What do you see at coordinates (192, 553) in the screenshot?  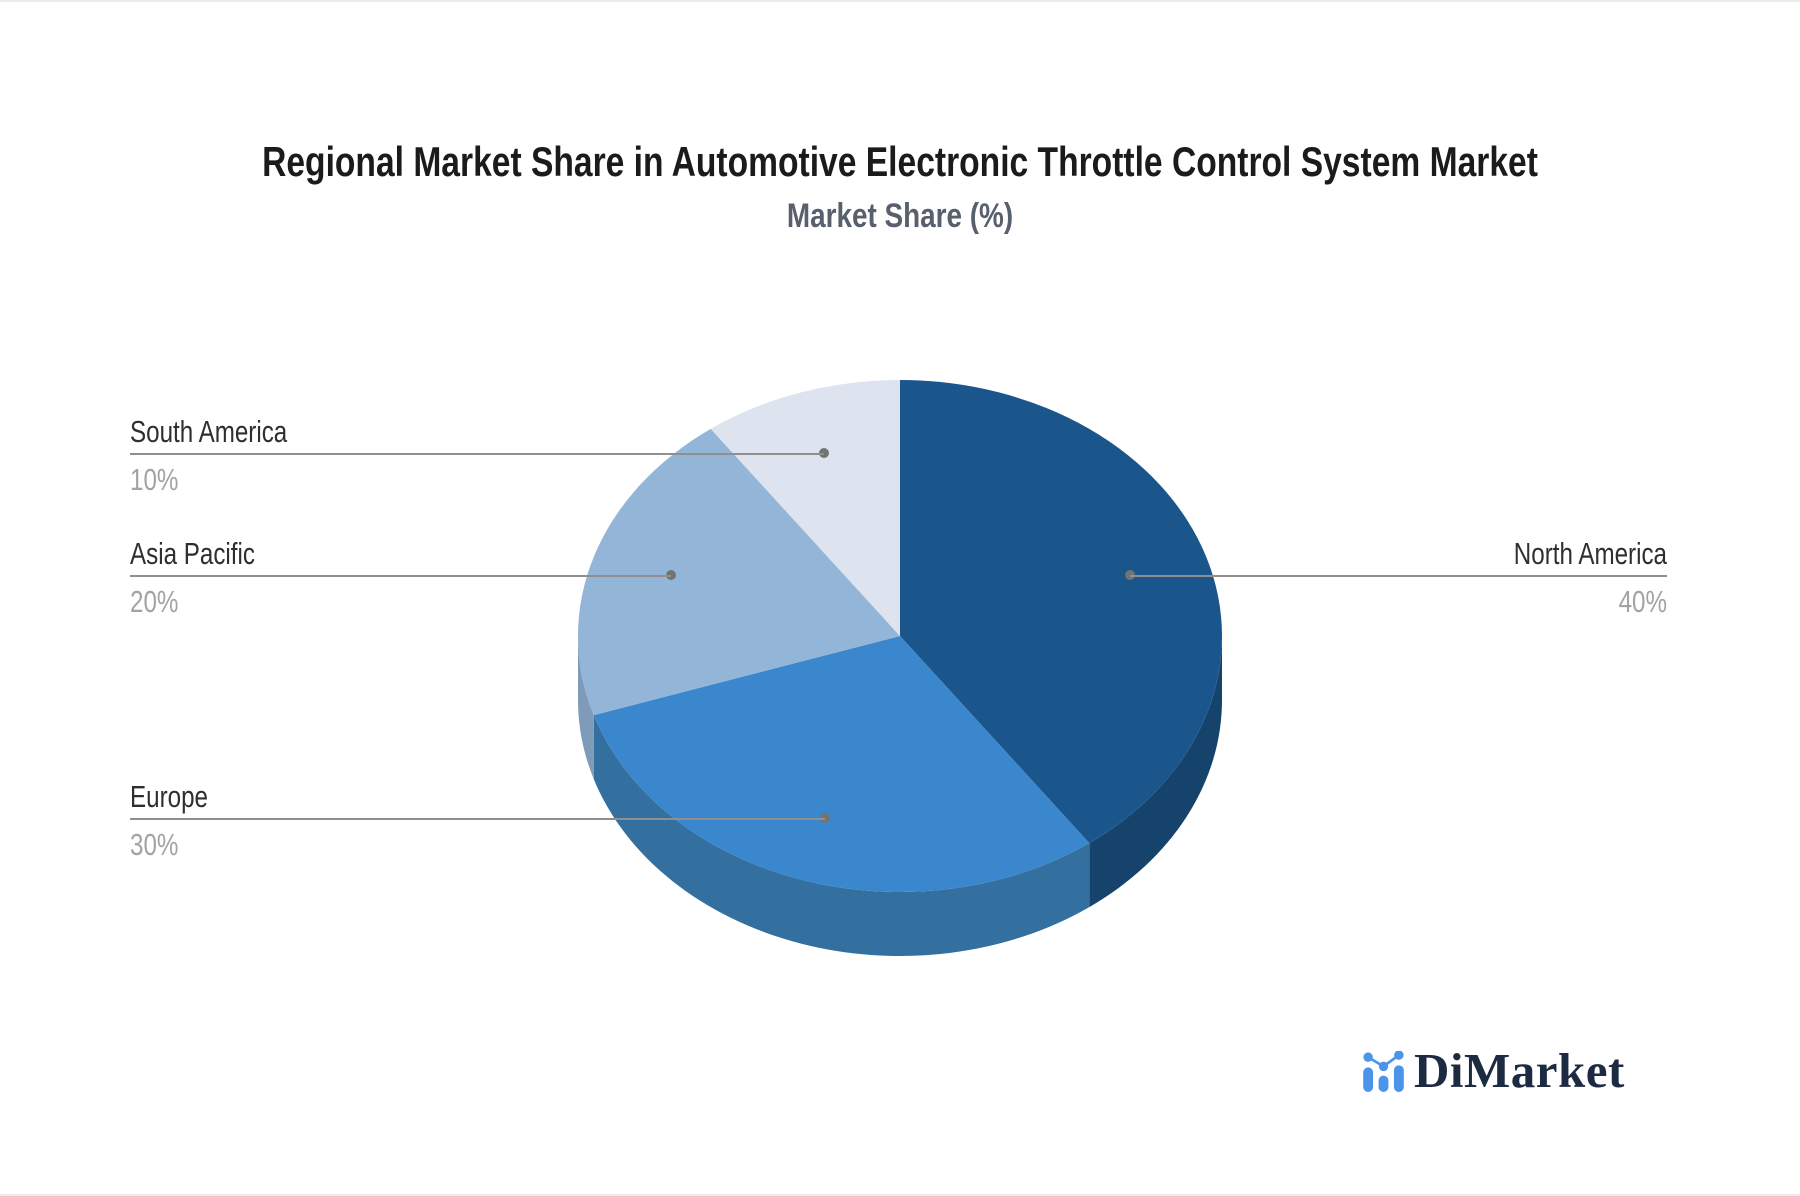 I see `slice-label: Asia Pacific` at bounding box center [192, 553].